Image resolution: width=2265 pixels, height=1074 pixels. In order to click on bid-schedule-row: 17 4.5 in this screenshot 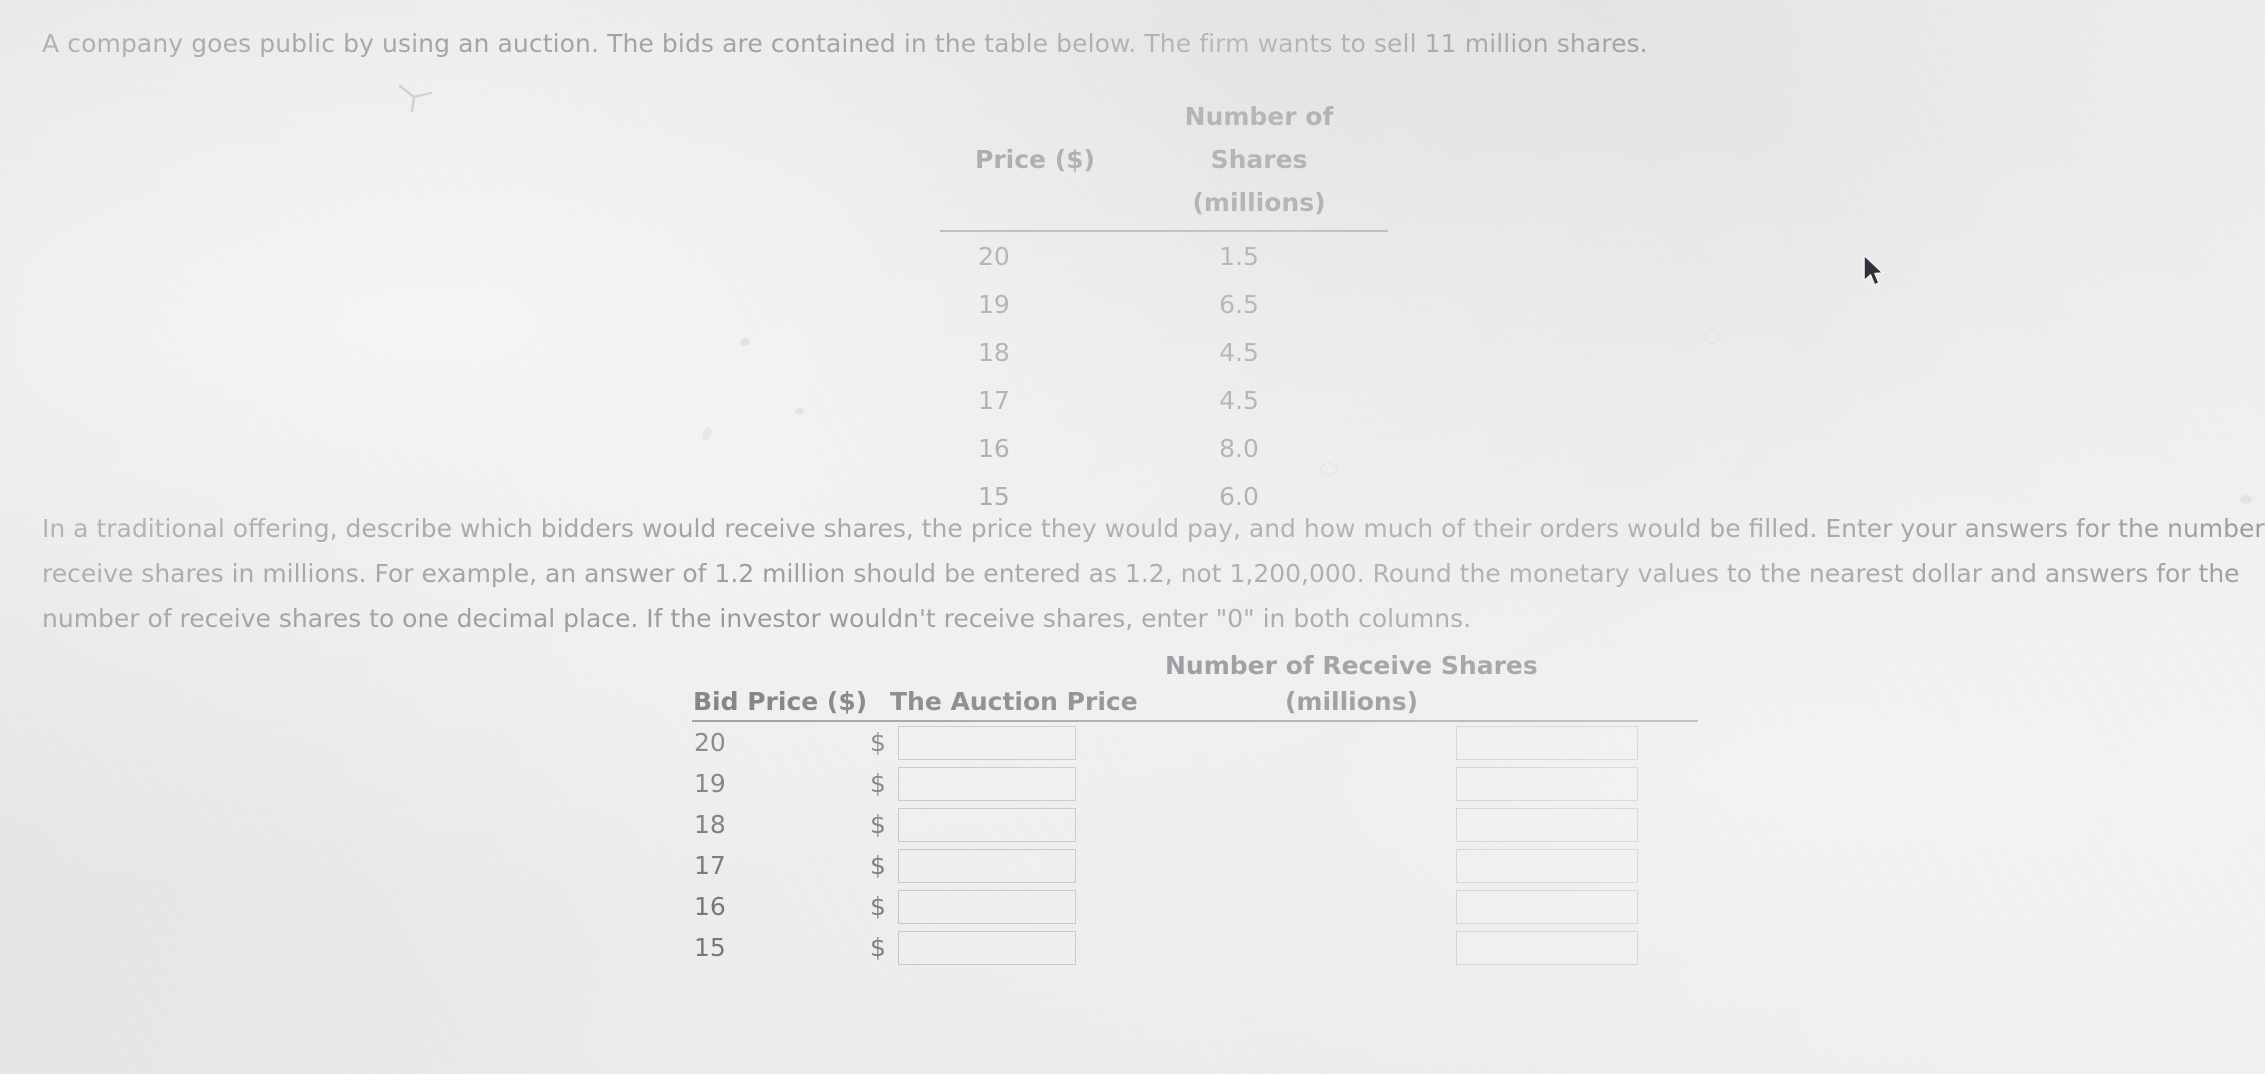, I will do `click(1164, 400)`.